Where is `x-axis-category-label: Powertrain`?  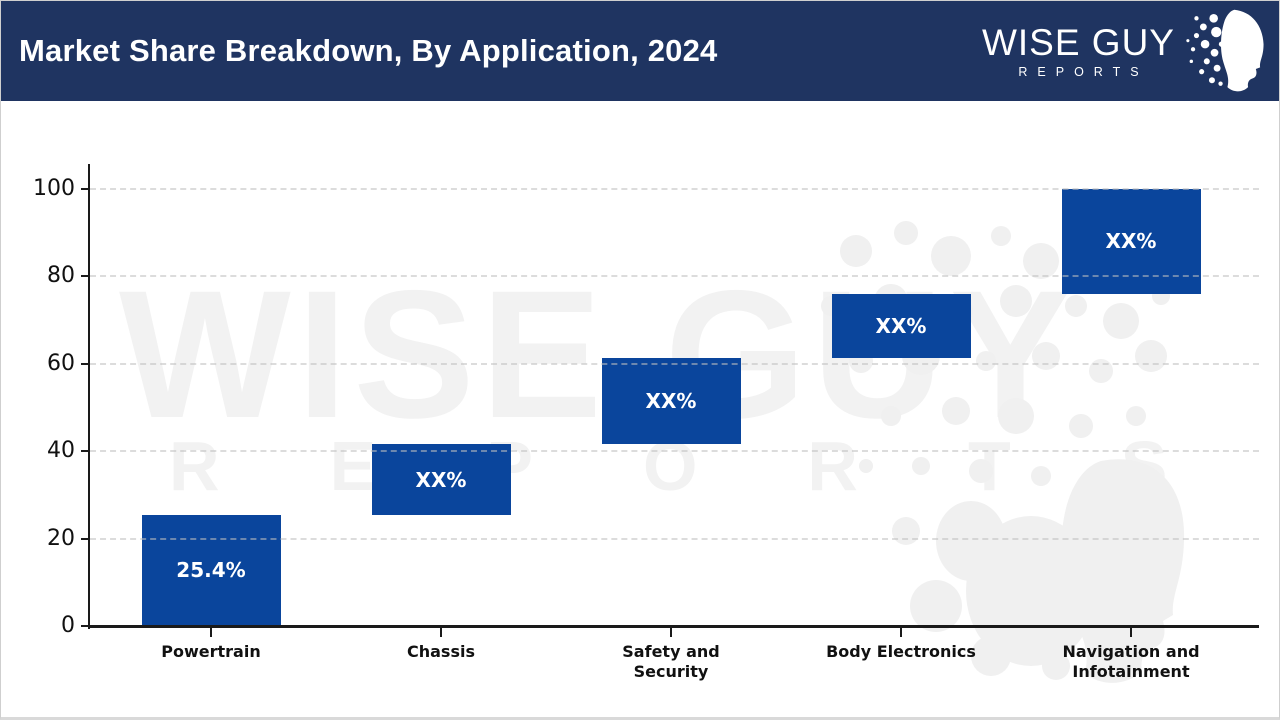
x-axis-category-label: Powertrain is located at coordinates (211, 652).